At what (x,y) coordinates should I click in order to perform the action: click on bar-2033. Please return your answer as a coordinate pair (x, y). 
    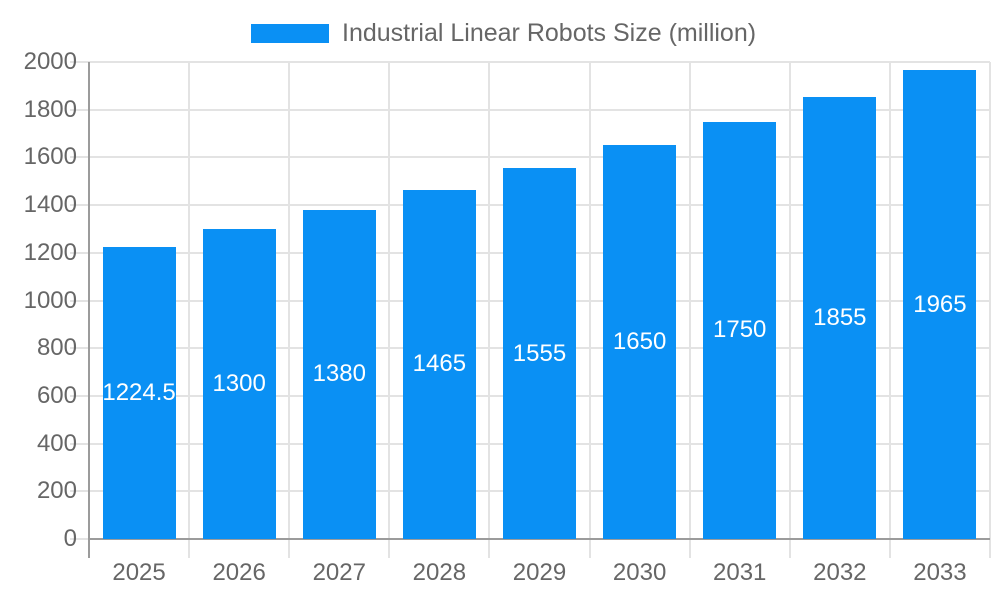
    Looking at the image, I should click on (940, 304).